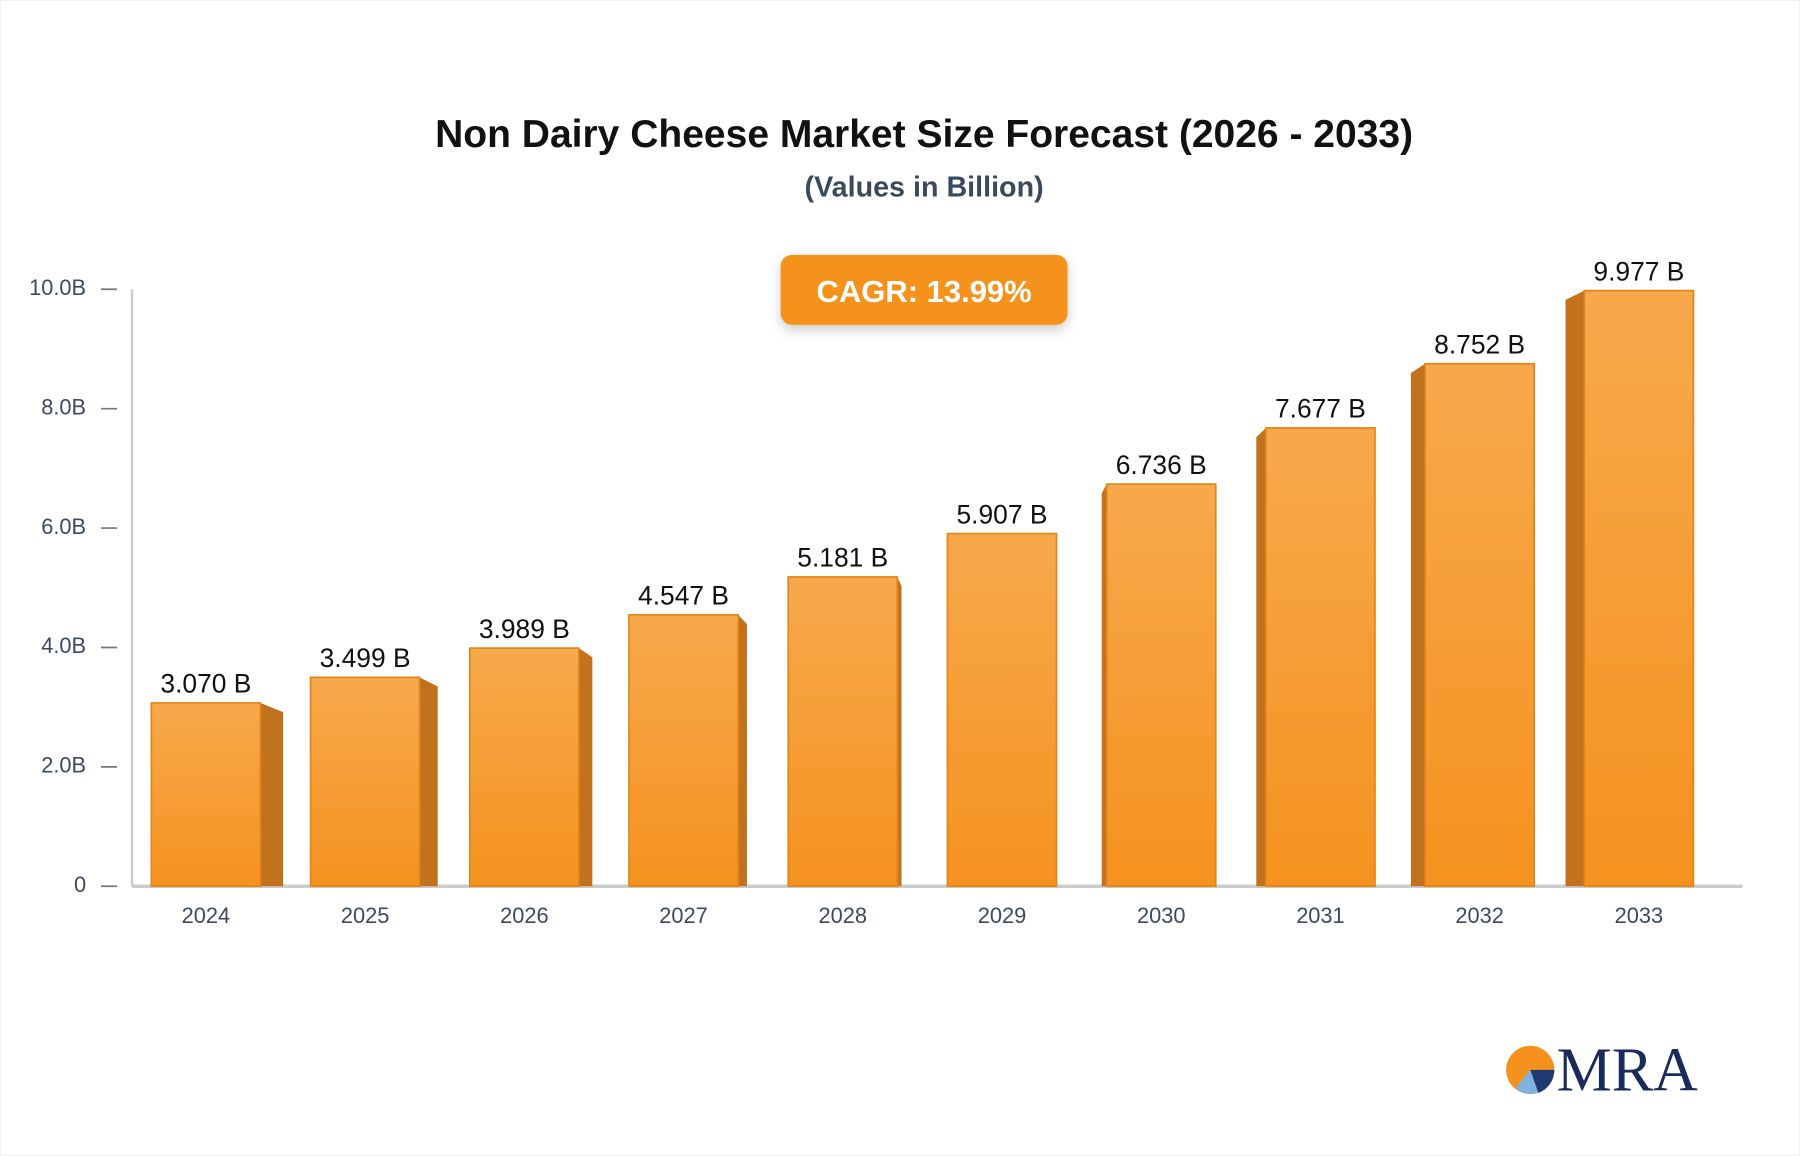 The image size is (1800, 1156). Describe the element at coordinates (1479, 344) in the screenshot. I see `value-label: 8.752 B` at that location.